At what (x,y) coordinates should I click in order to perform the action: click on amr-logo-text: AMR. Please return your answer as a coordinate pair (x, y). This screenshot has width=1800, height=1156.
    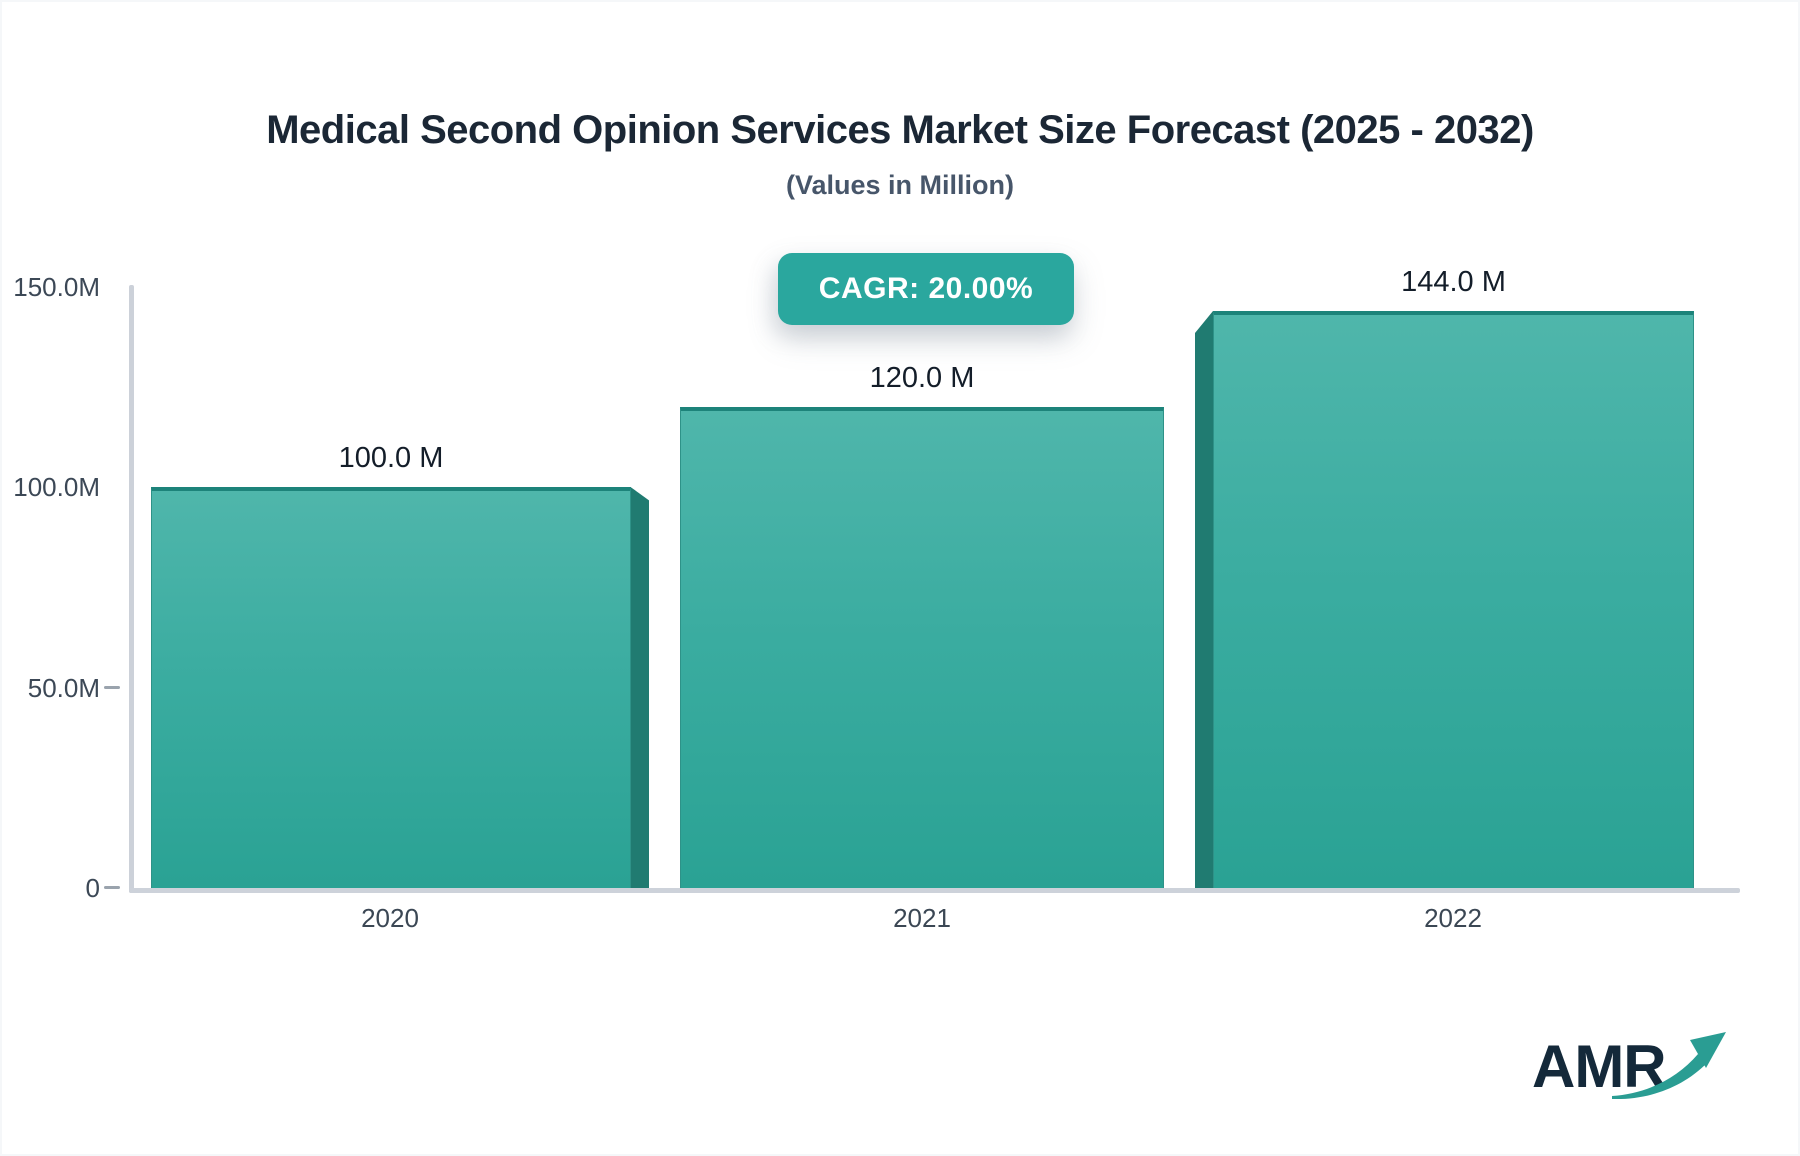
    Looking at the image, I should click on (1599, 1066).